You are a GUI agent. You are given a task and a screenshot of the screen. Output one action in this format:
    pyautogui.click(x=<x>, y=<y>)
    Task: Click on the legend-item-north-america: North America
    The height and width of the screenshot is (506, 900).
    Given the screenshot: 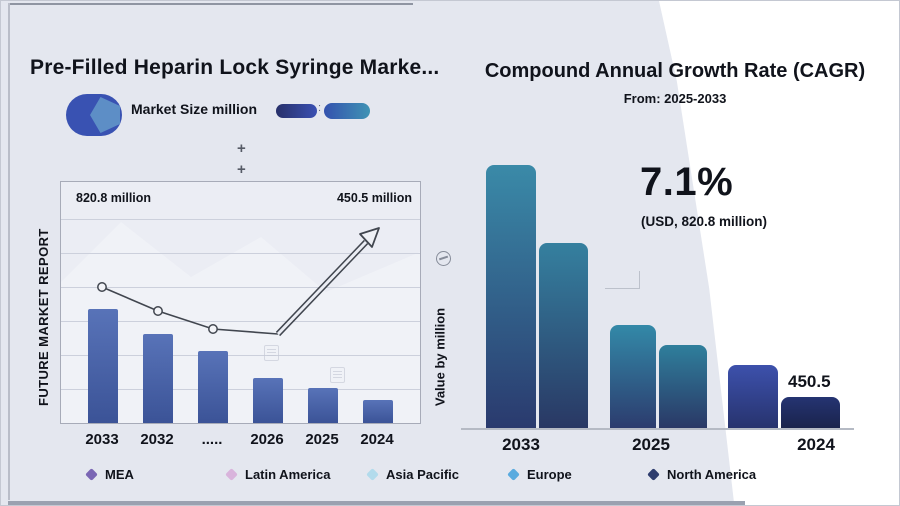 What is the action you would take?
    pyautogui.click(x=702, y=474)
    